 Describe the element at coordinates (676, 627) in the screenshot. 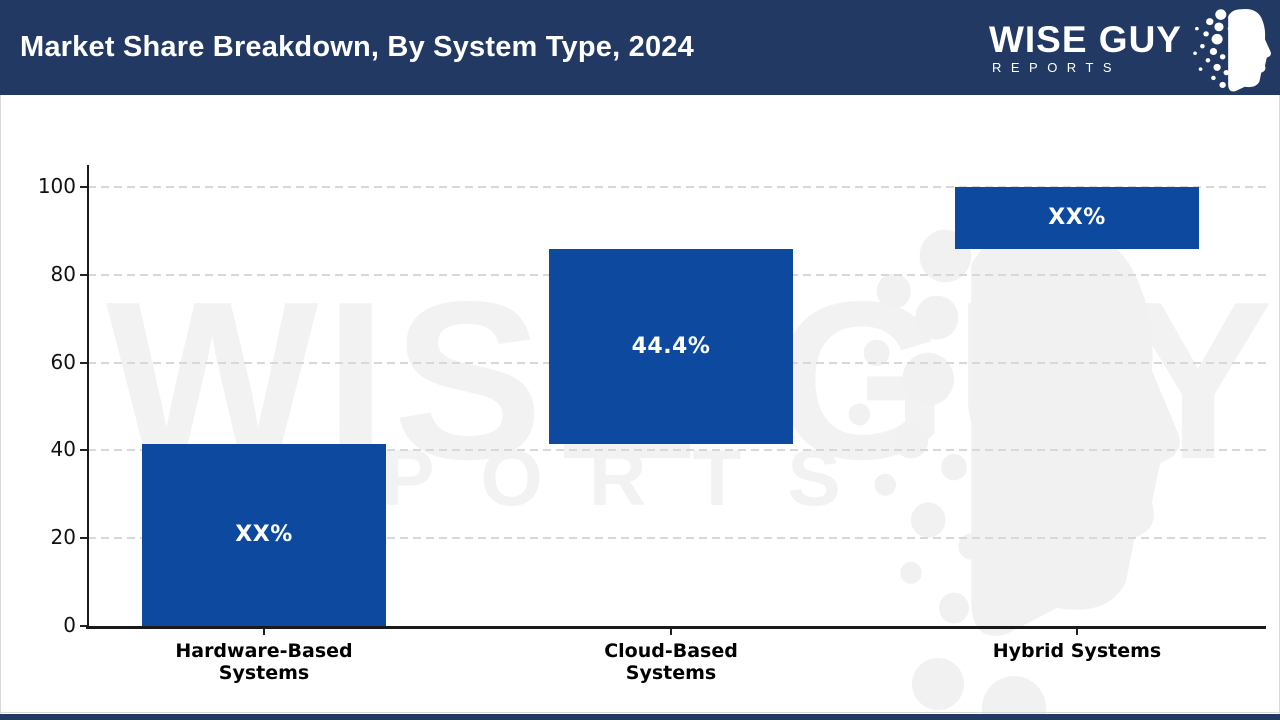

I see `x-axis-line` at that location.